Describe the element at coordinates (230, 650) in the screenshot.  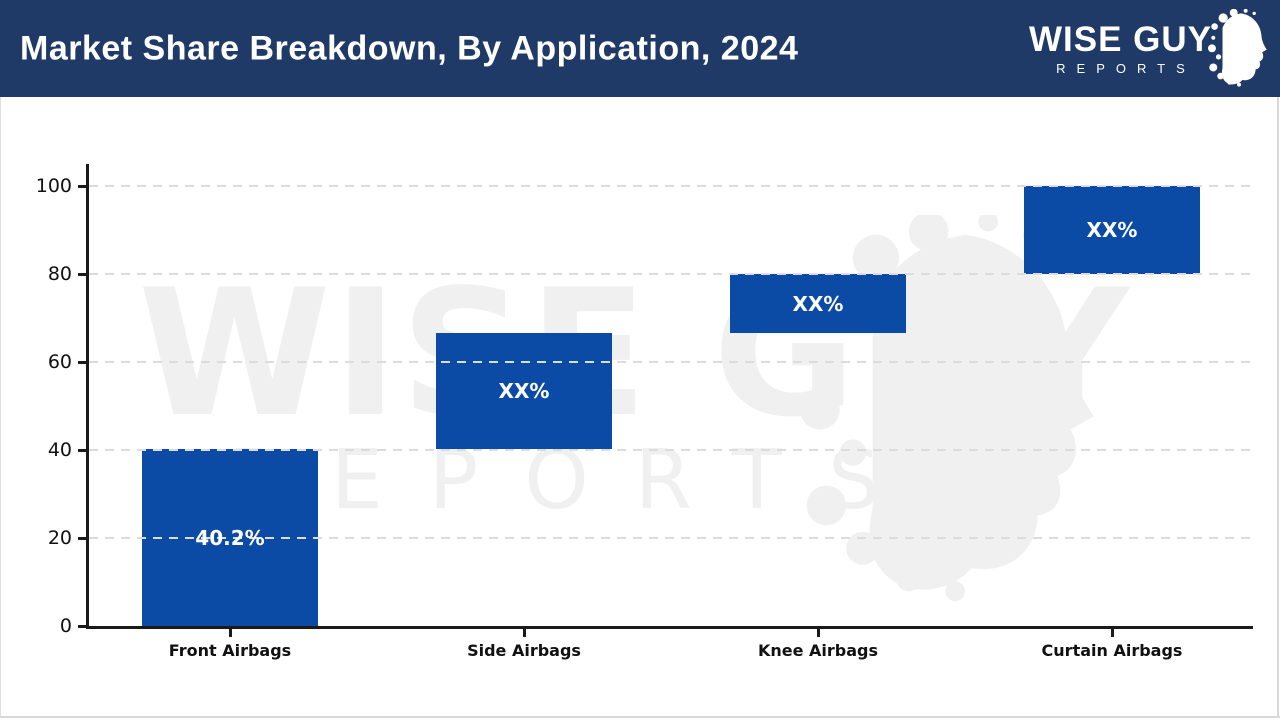
I see `x-category-label: Front Airbags` at that location.